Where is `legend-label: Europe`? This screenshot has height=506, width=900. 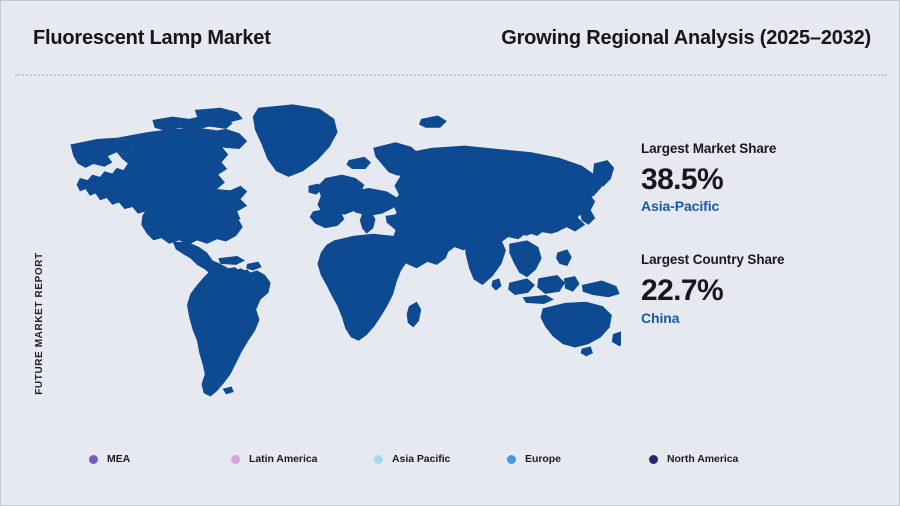 legend-label: Europe is located at coordinates (543, 459).